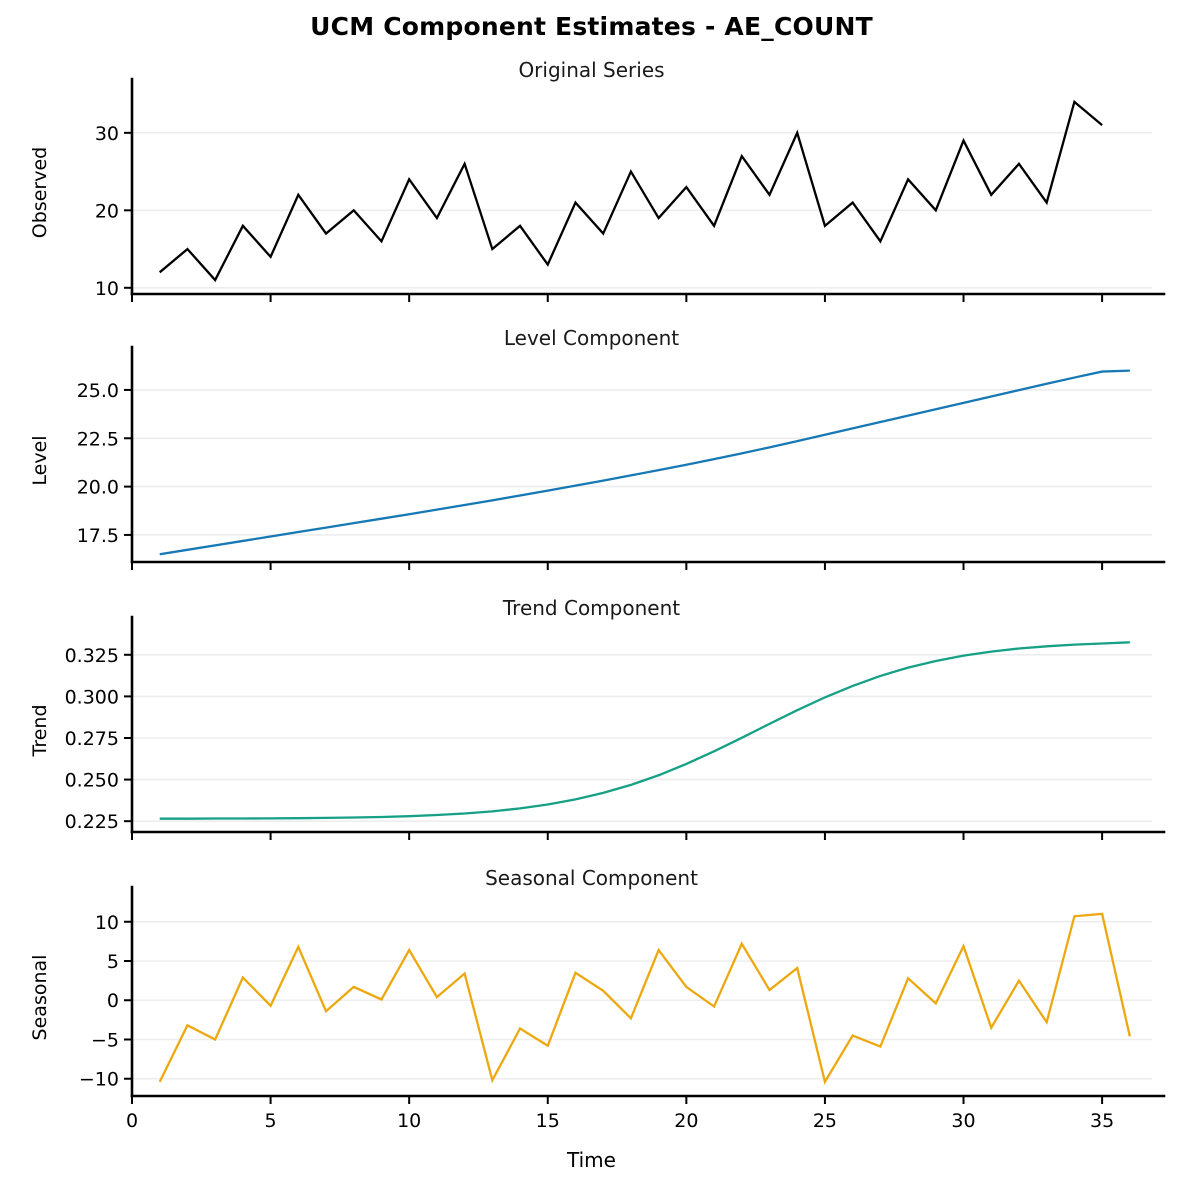 This screenshot has width=1183, height=1182. Describe the element at coordinates (548, 1121) in the screenshot. I see `x-tick-label: 15` at that location.